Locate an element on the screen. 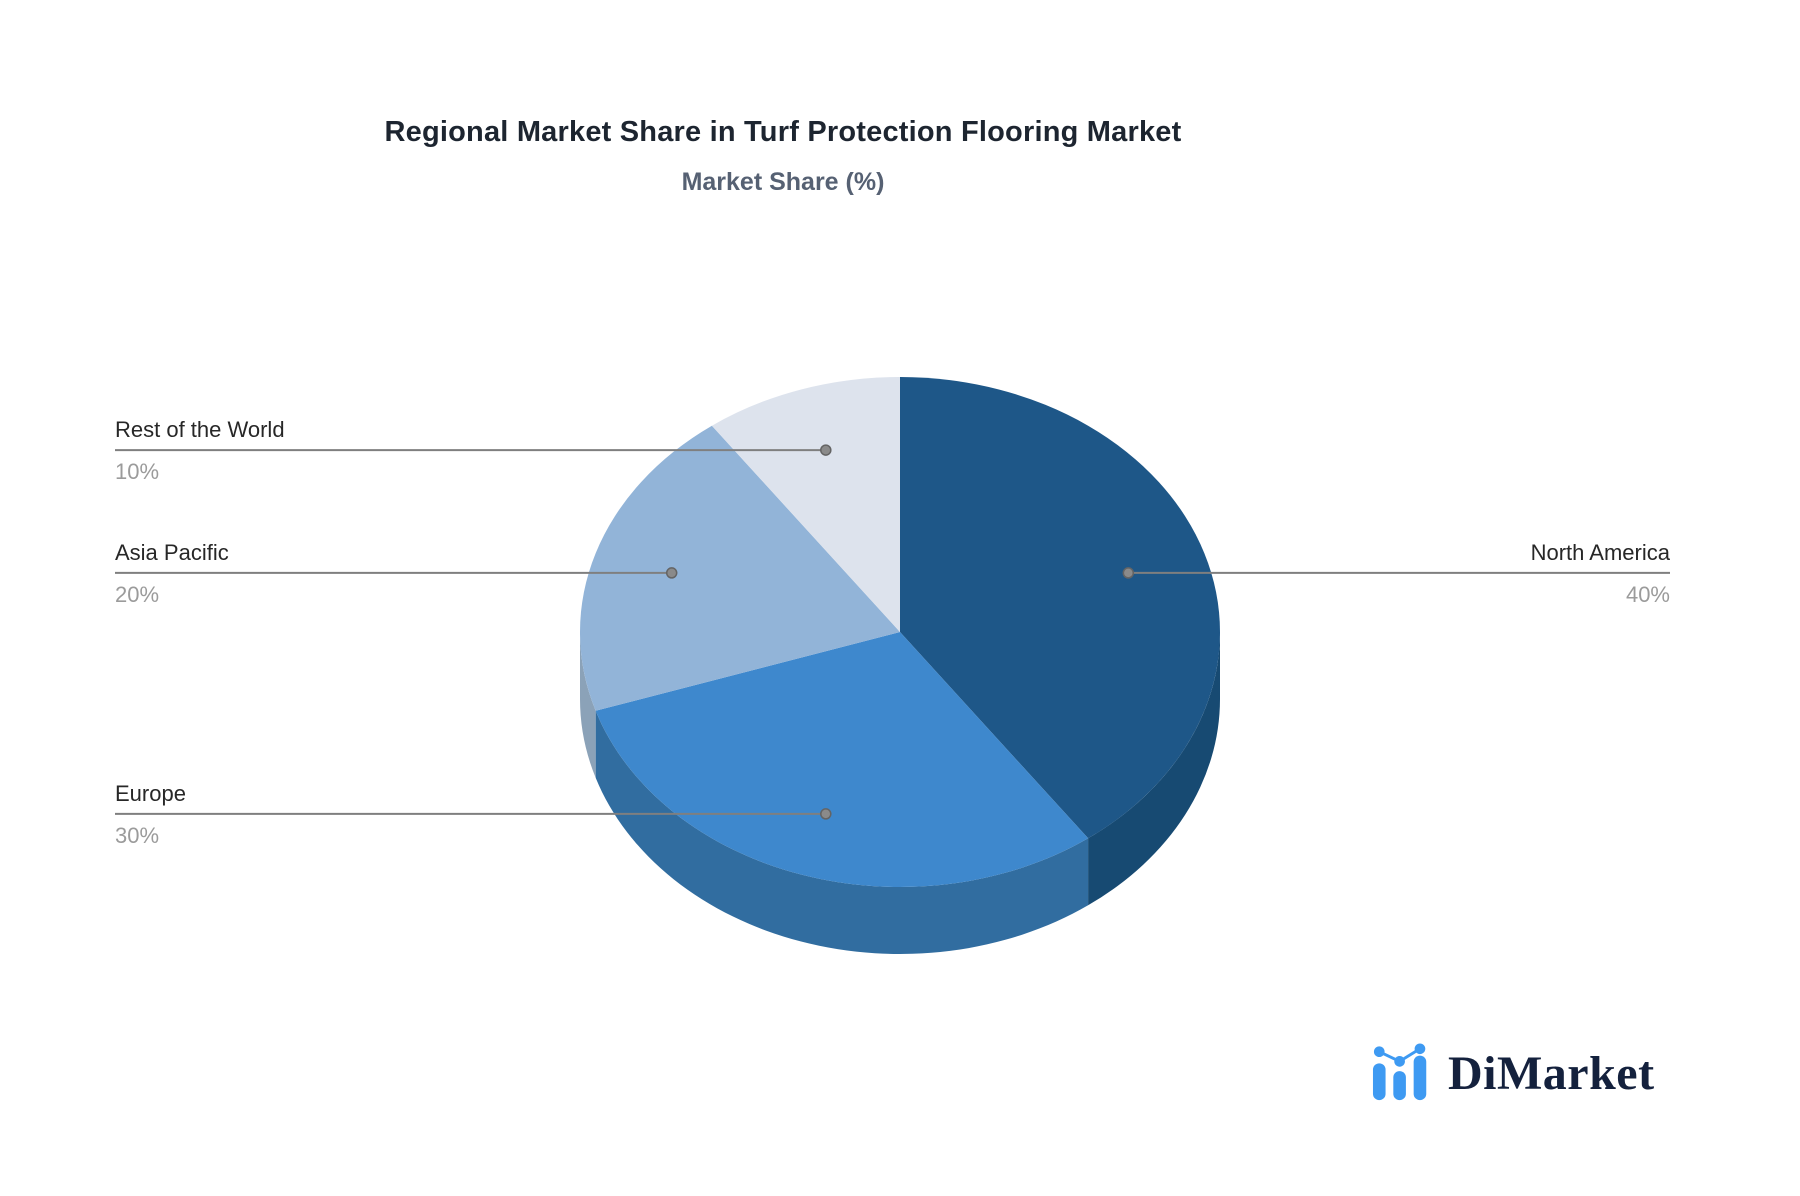 This screenshot has width=1800, height=1196. dimarket-logo-icon is located at coordinates (1399, 1072).